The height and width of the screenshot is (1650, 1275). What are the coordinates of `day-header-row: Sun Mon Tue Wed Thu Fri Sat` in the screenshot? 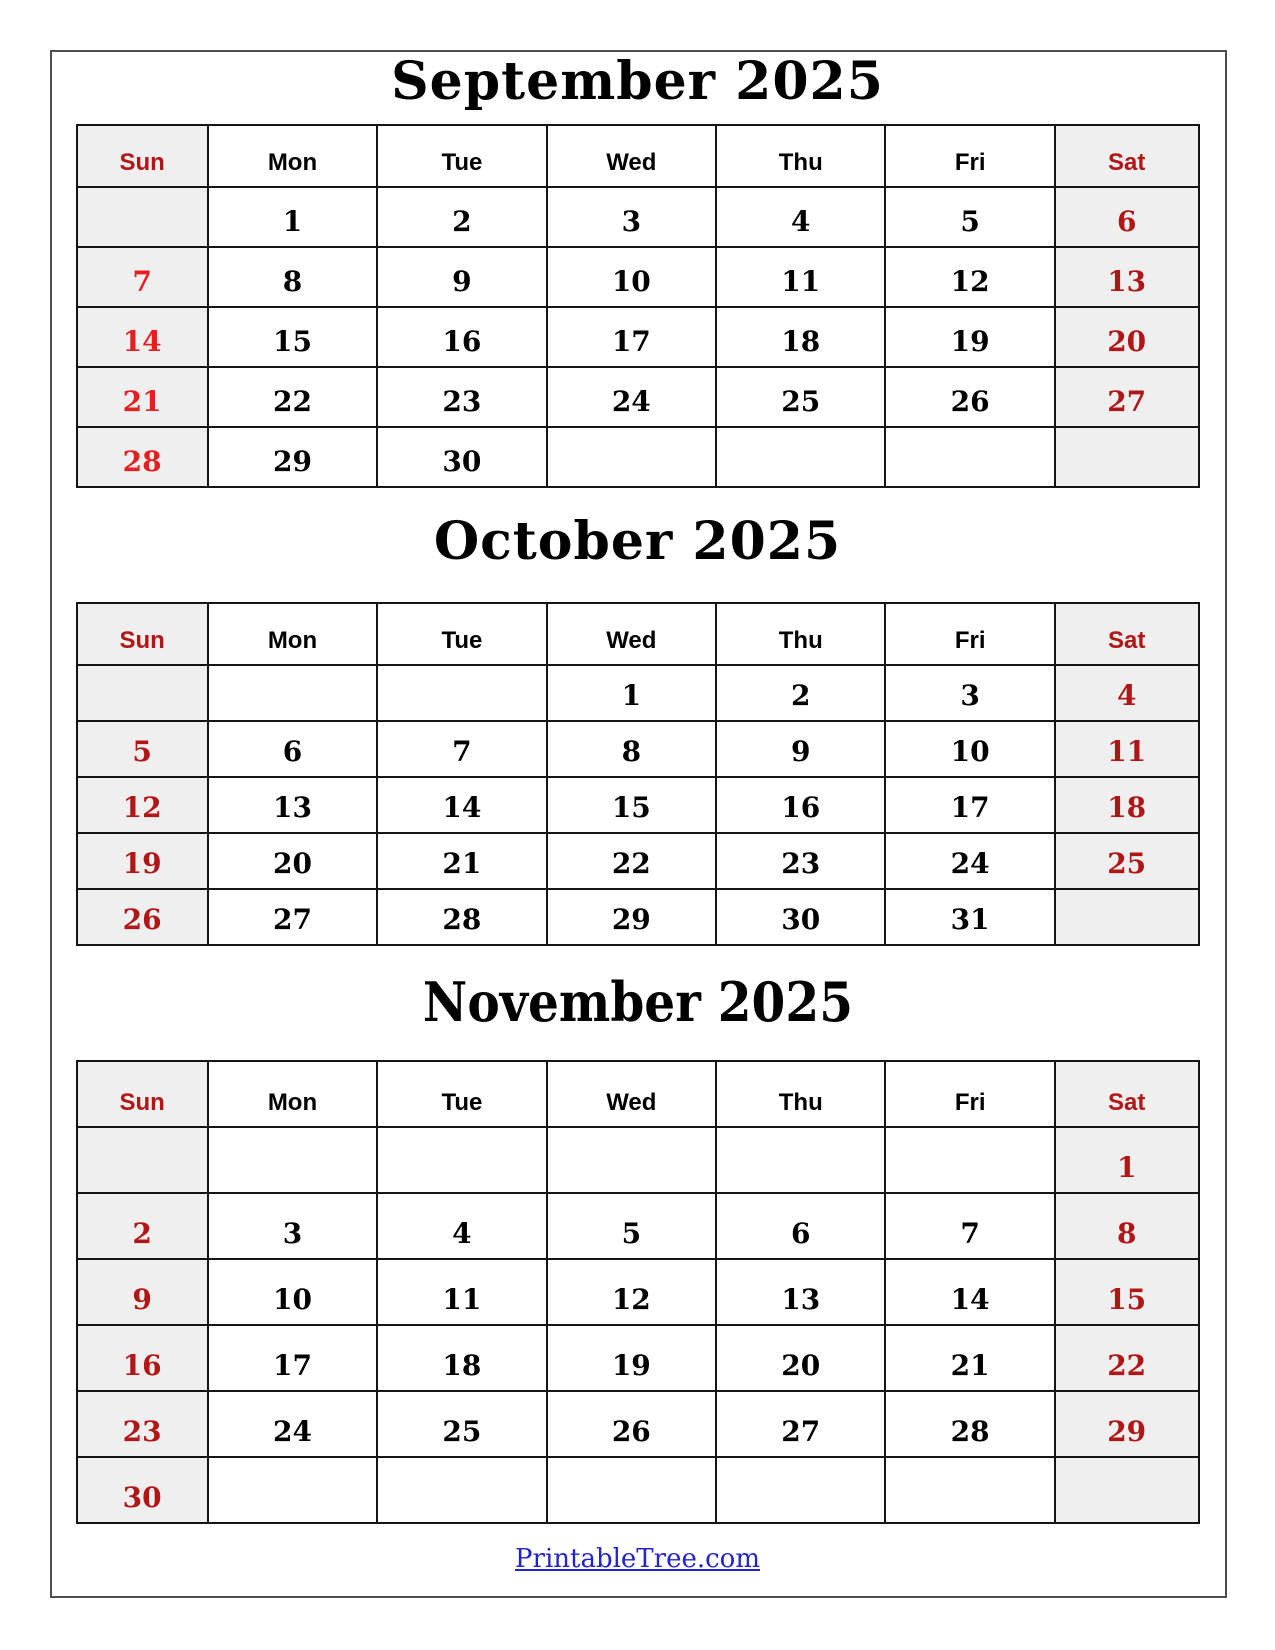 It's located at (637, 156).